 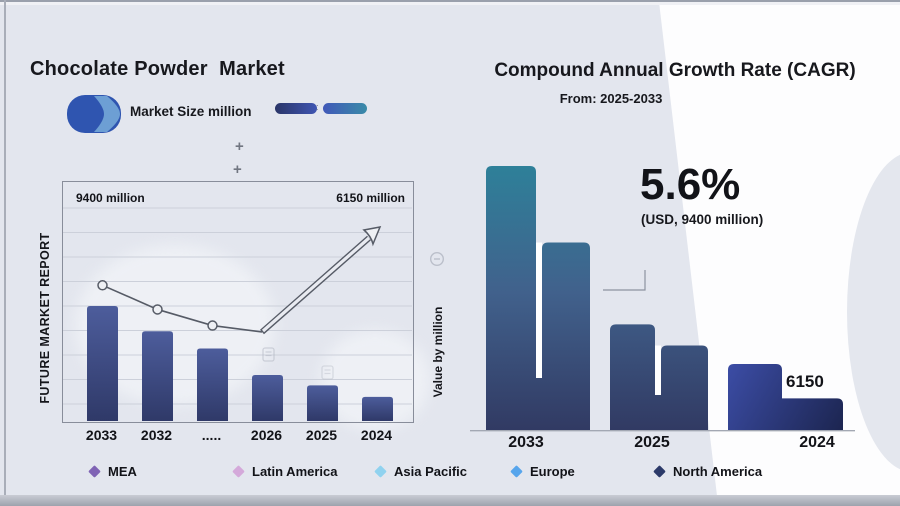 What do you see at coordinates (805, 381) in the screenshot?
I see `value-callout-6150: 6150` at bounding box center [805, 381].